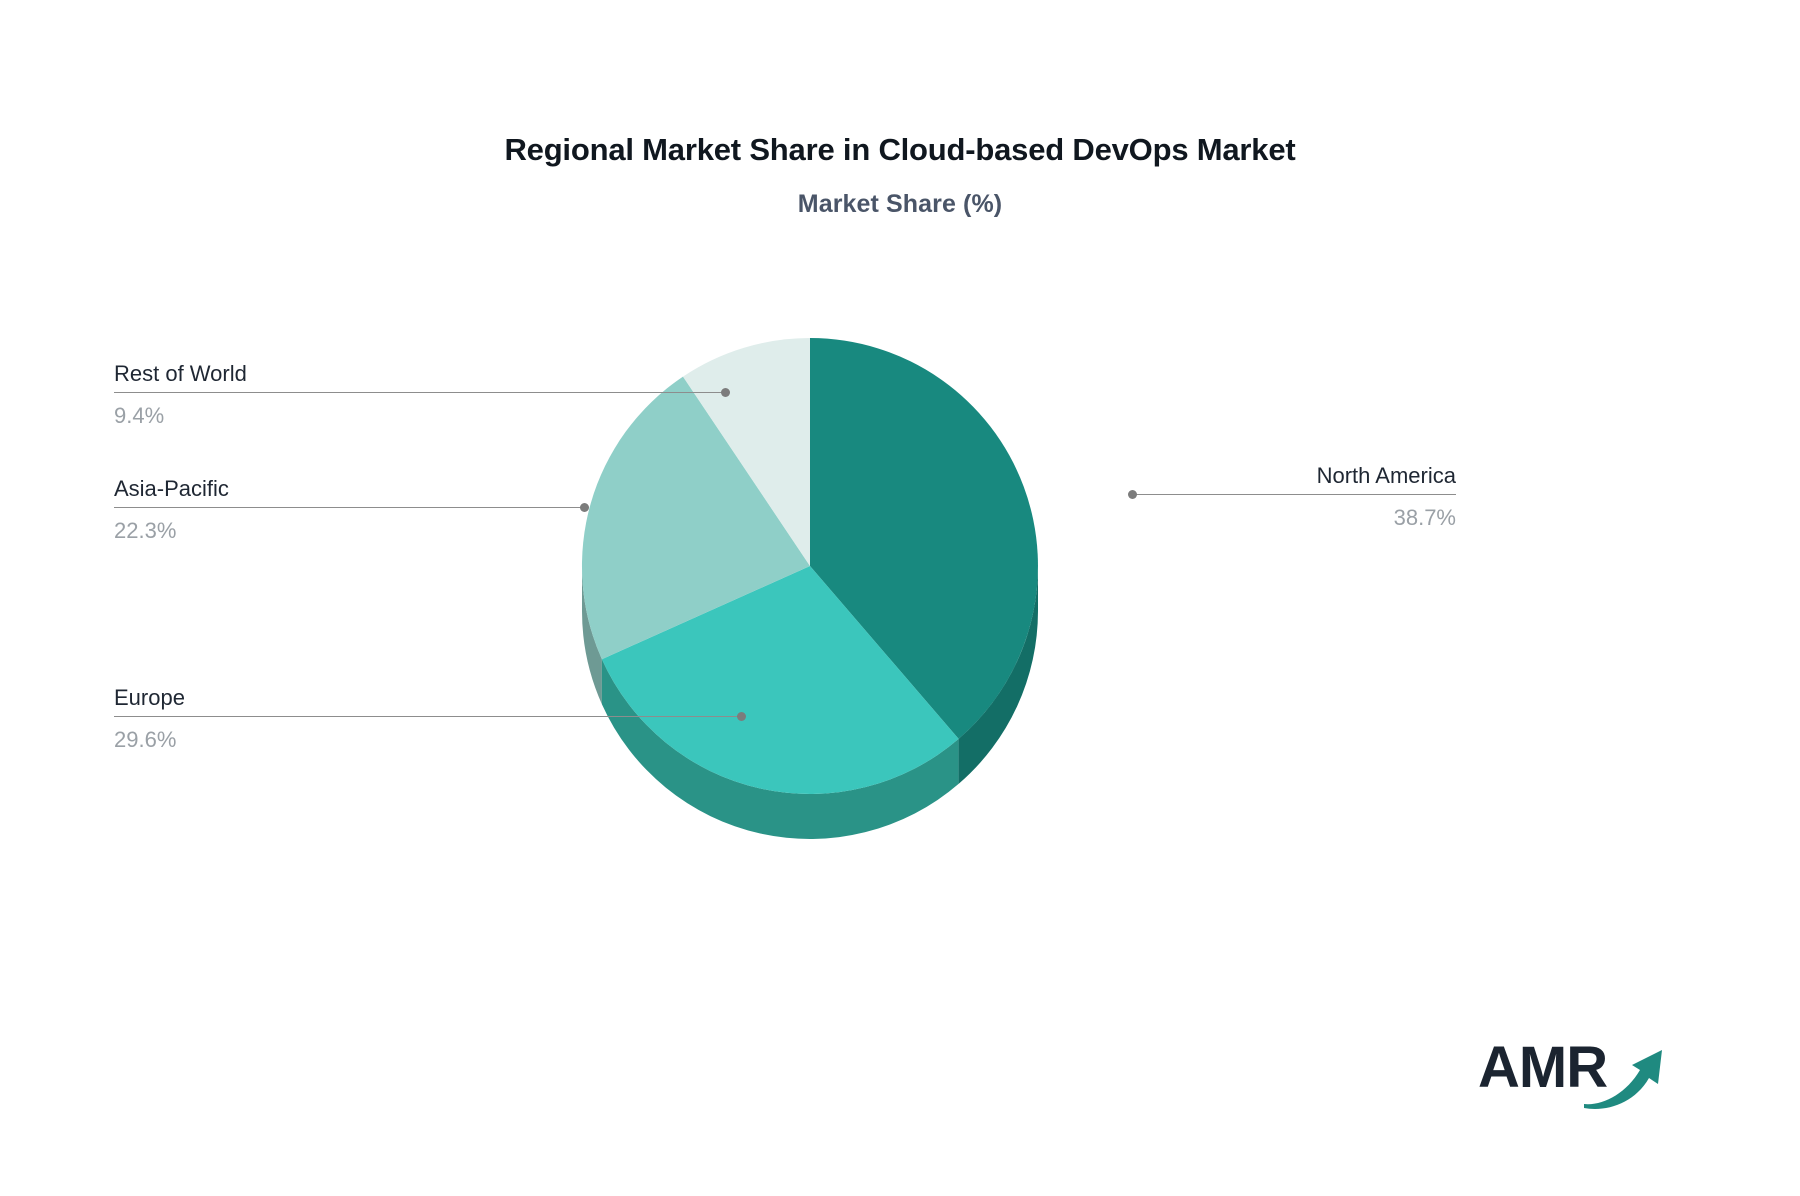 This screenshot has height=1196, width=1800. What do you see at coordinates (428, 392) in the screenshot?
I see `leader-line-rest-of-world` at bounding box center [428, 392].